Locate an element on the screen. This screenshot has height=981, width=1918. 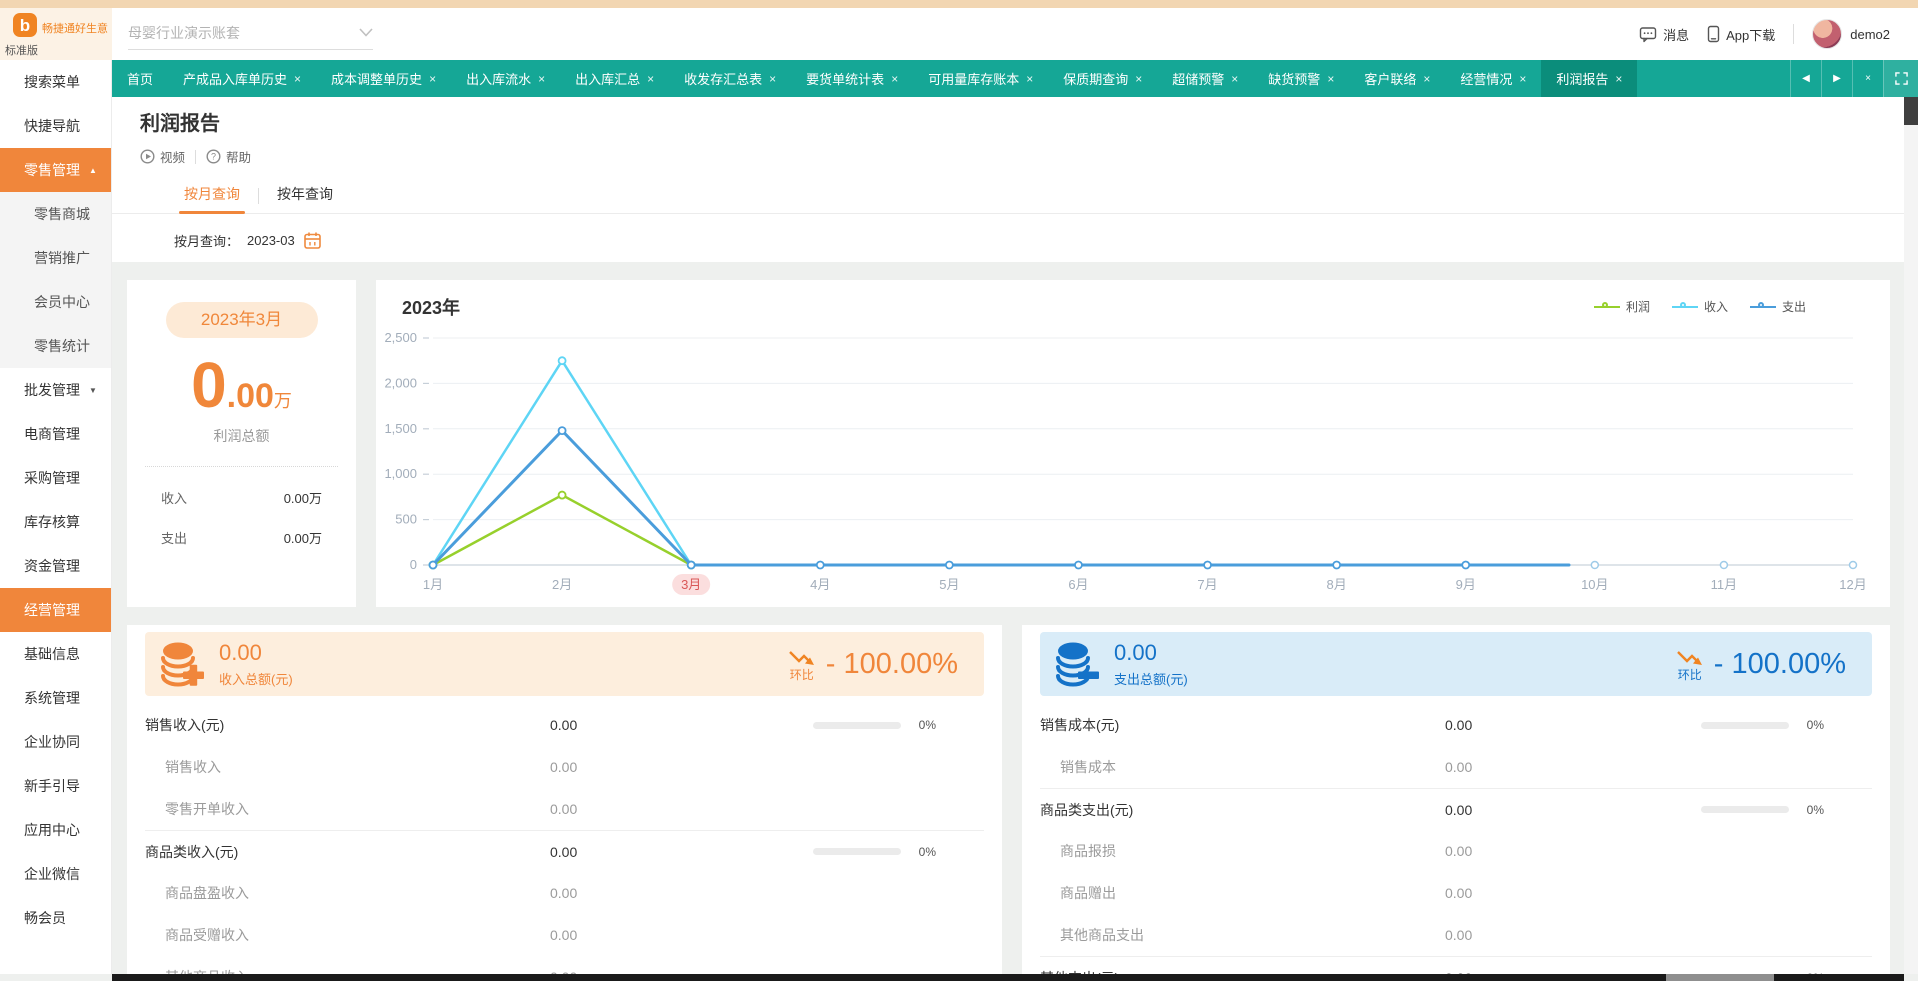
tab-客户联络: 客户联络 × is located at coordinates (1397, 78).